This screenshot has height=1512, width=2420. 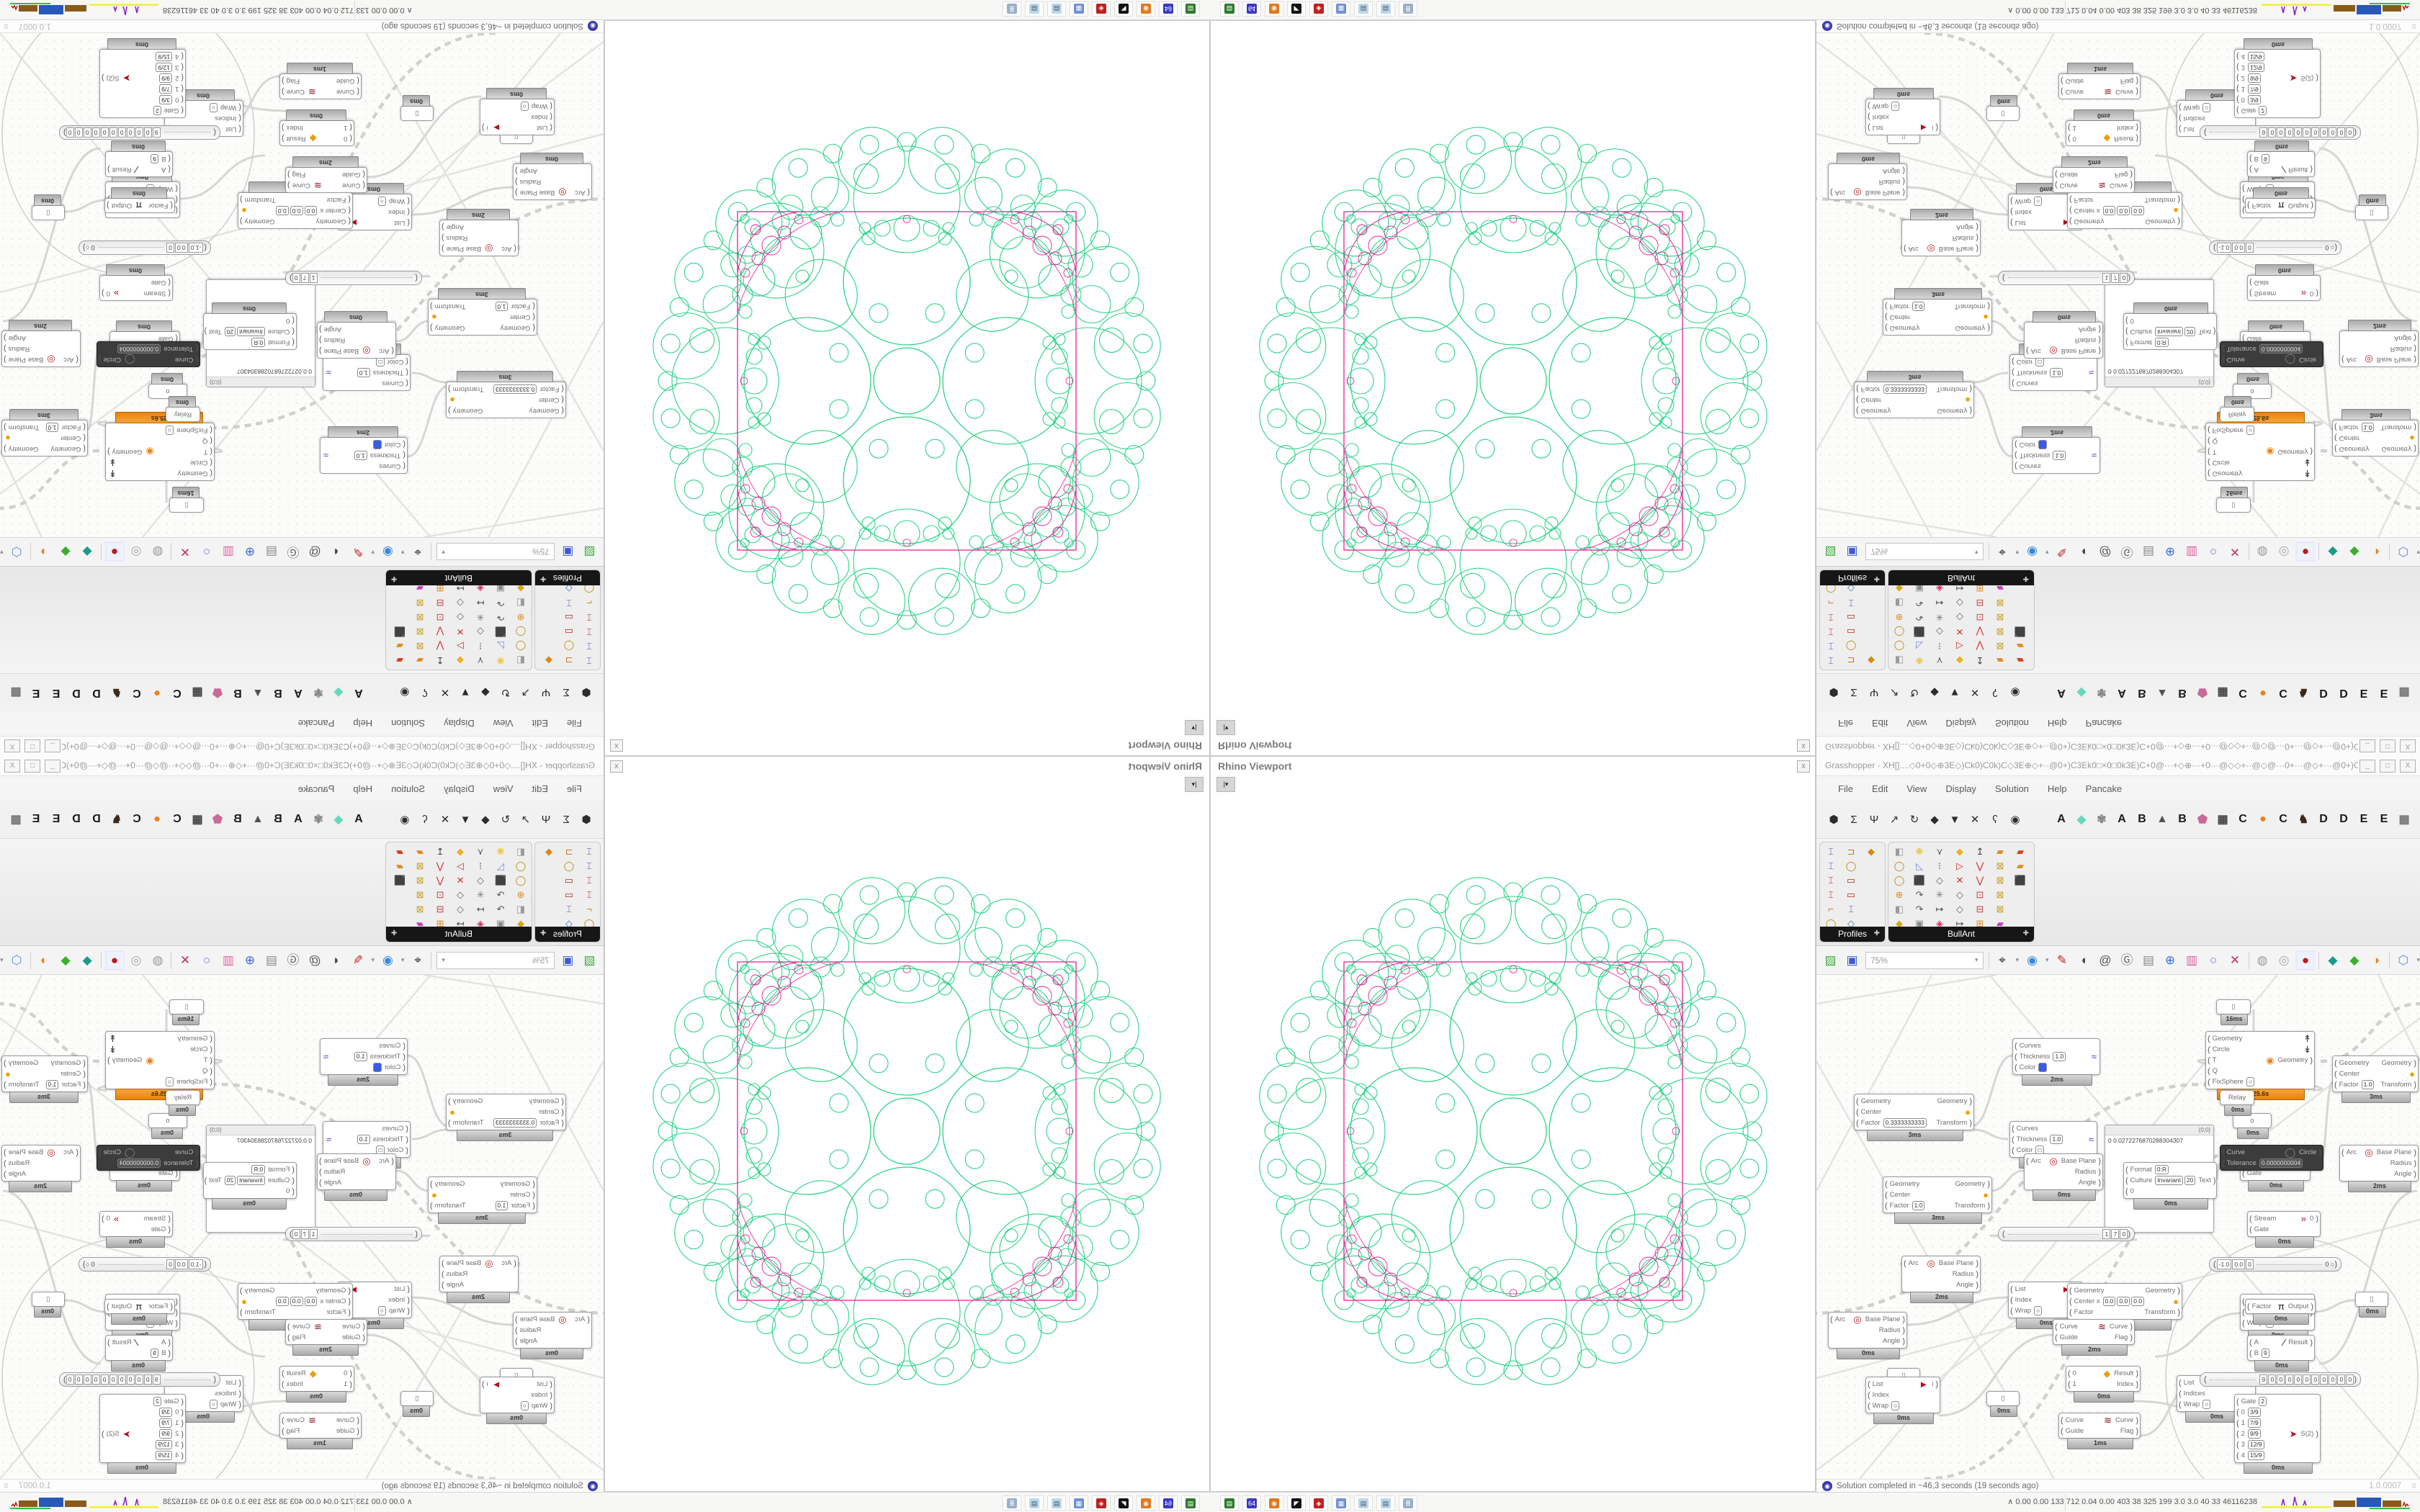 What do you see at coordinates (552, 1335) in the screenshot?
I see `gh-node-darc-4: (Arc ◎ Base Plane) Radius) Angle) 0ms` at bounding box center [552, 1335].